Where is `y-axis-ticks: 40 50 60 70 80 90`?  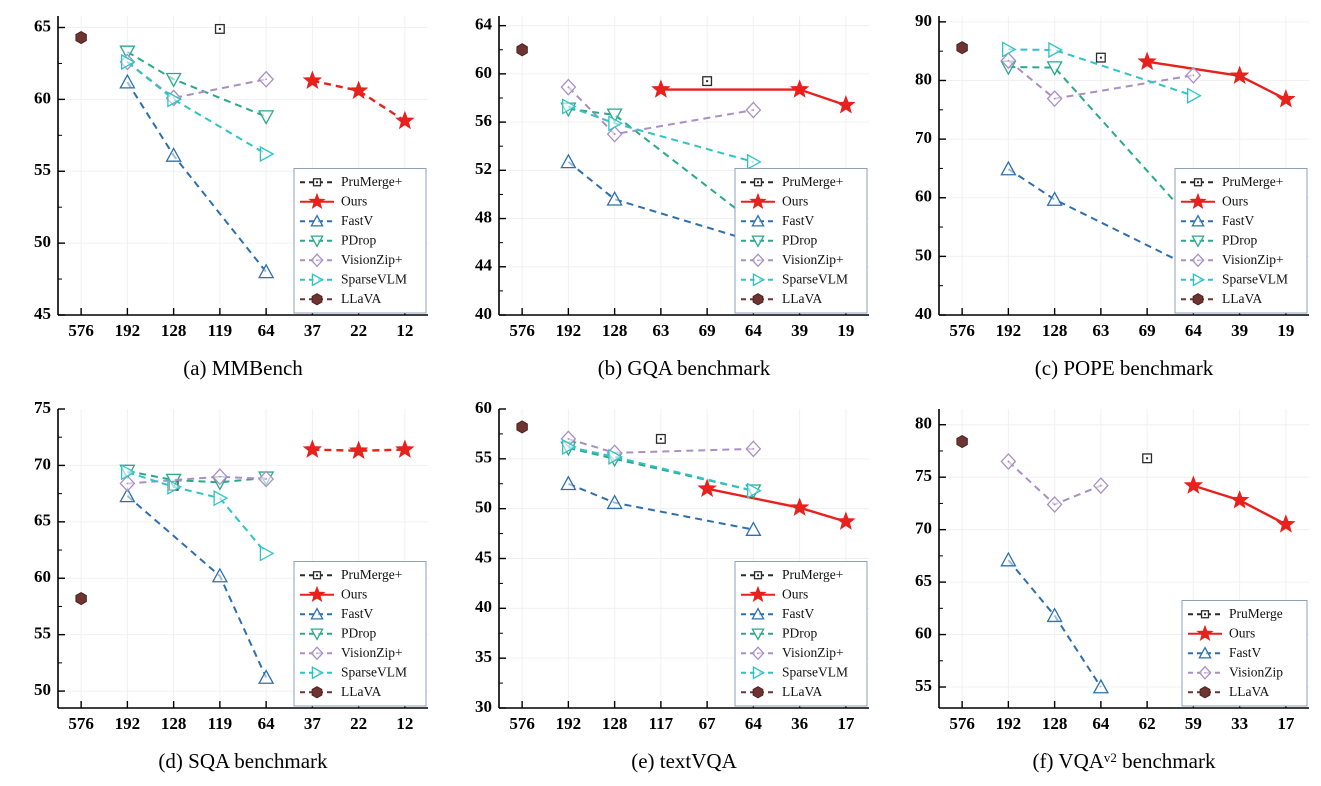
y-axis-ticks: 40 50 60 70 80 90 is located at coordinates (930, 167).